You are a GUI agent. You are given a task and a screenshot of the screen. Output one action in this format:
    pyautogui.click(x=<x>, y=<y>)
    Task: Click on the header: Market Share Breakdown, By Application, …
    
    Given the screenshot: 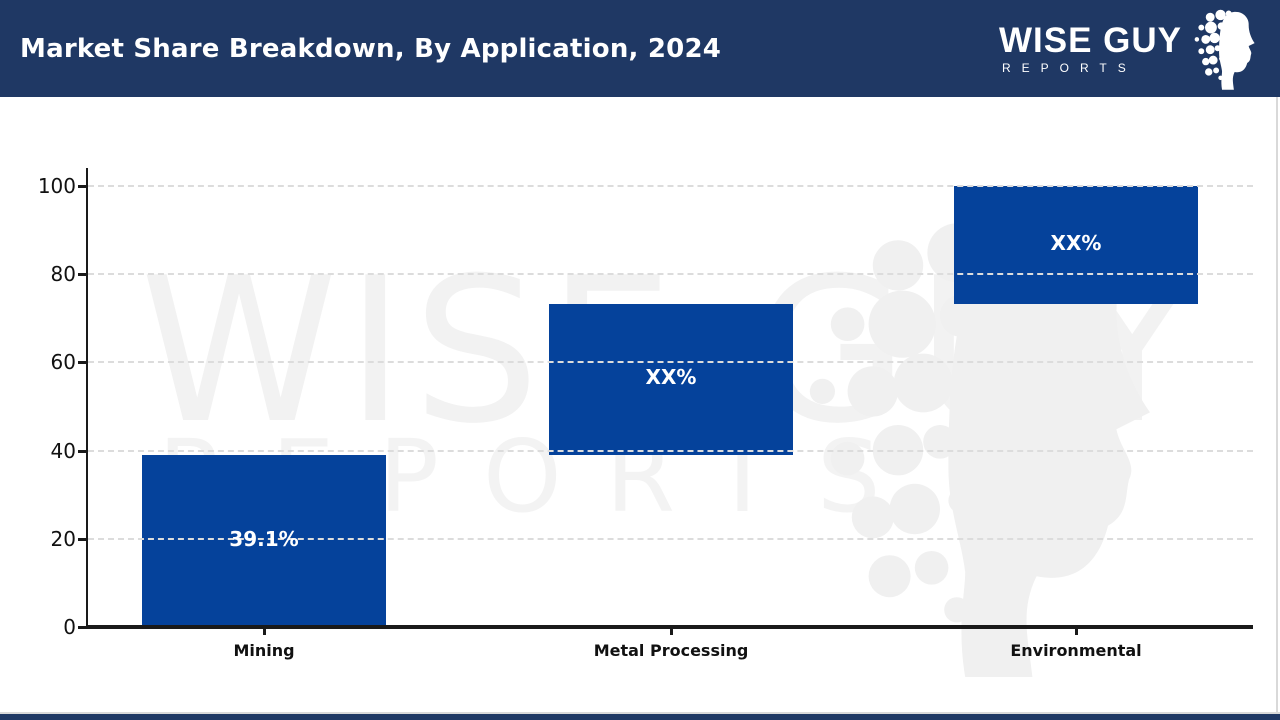 What is the action you would take?
    pyautogui.click(x=640, y=48)
    